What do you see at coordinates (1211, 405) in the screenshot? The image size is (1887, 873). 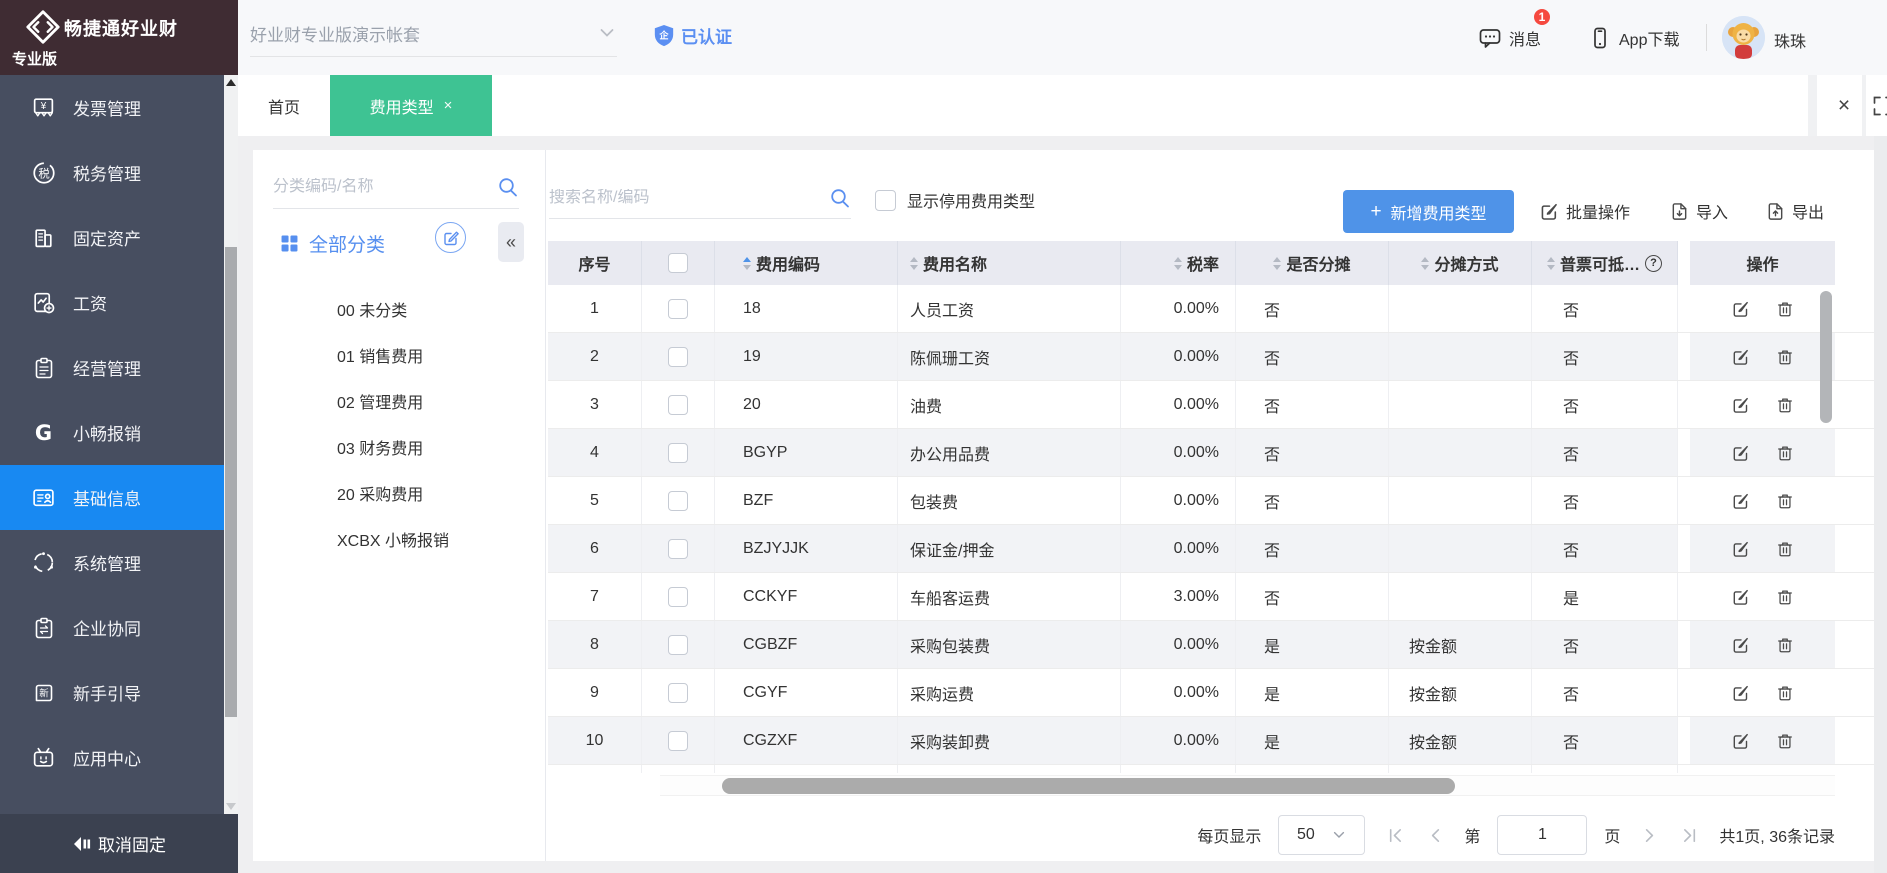 I see `table-row: 3 20 油费 0.00% 否 否` at bounding box center [1211, 405].